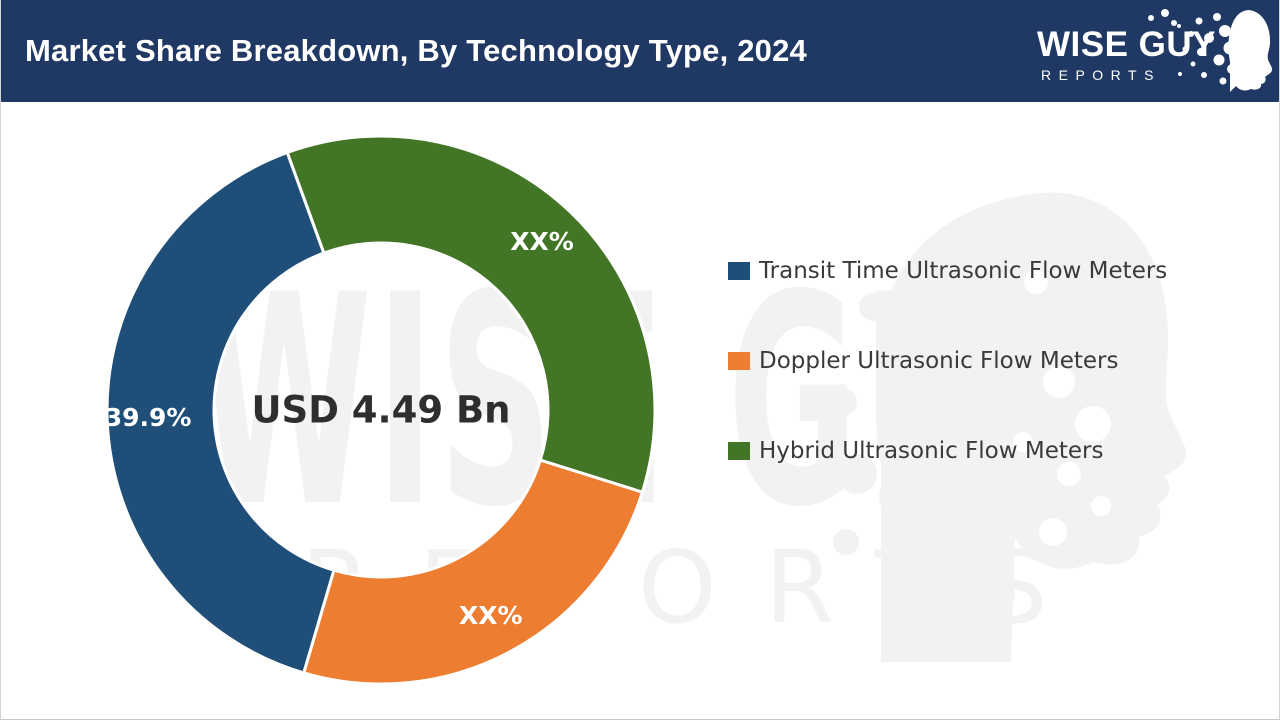 The image size is (1280, 720). Describe the element at coordinates (1126, 44) in the screenshot. I see `logo-brand-text: WISE GUY` at that location.